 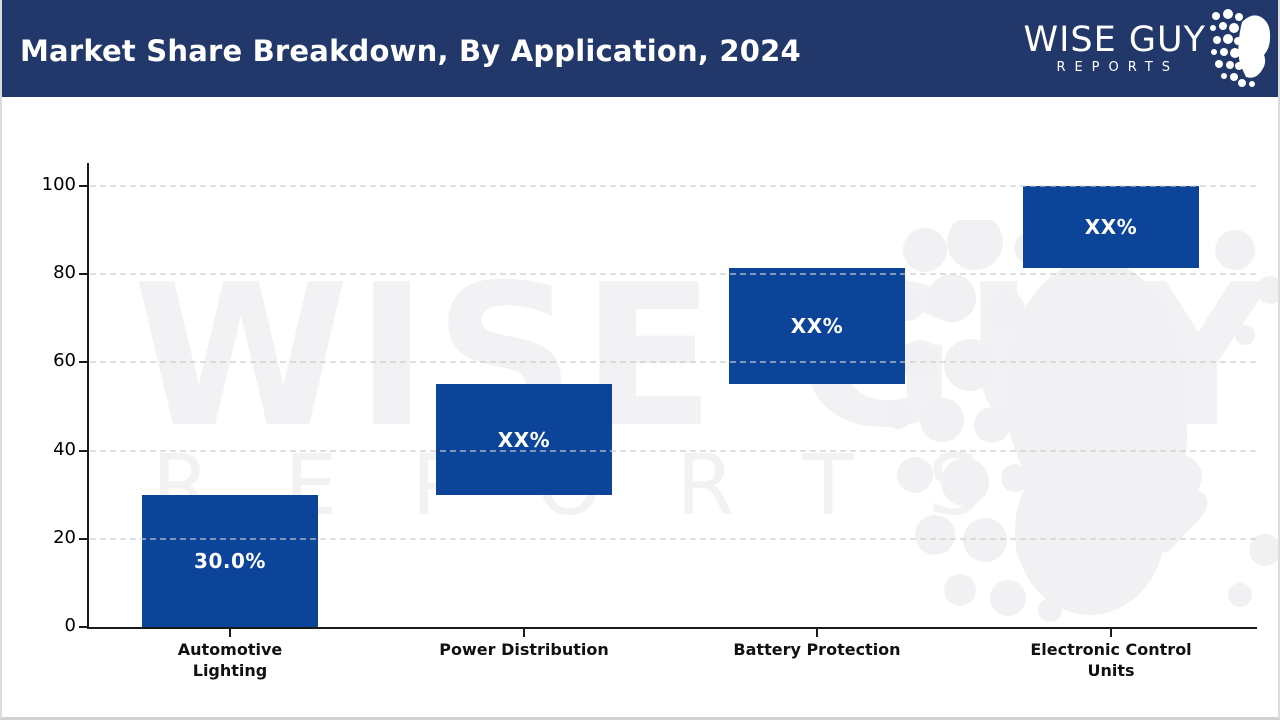 I want to click on logo-face-icon, so click(x=1240, y=48).